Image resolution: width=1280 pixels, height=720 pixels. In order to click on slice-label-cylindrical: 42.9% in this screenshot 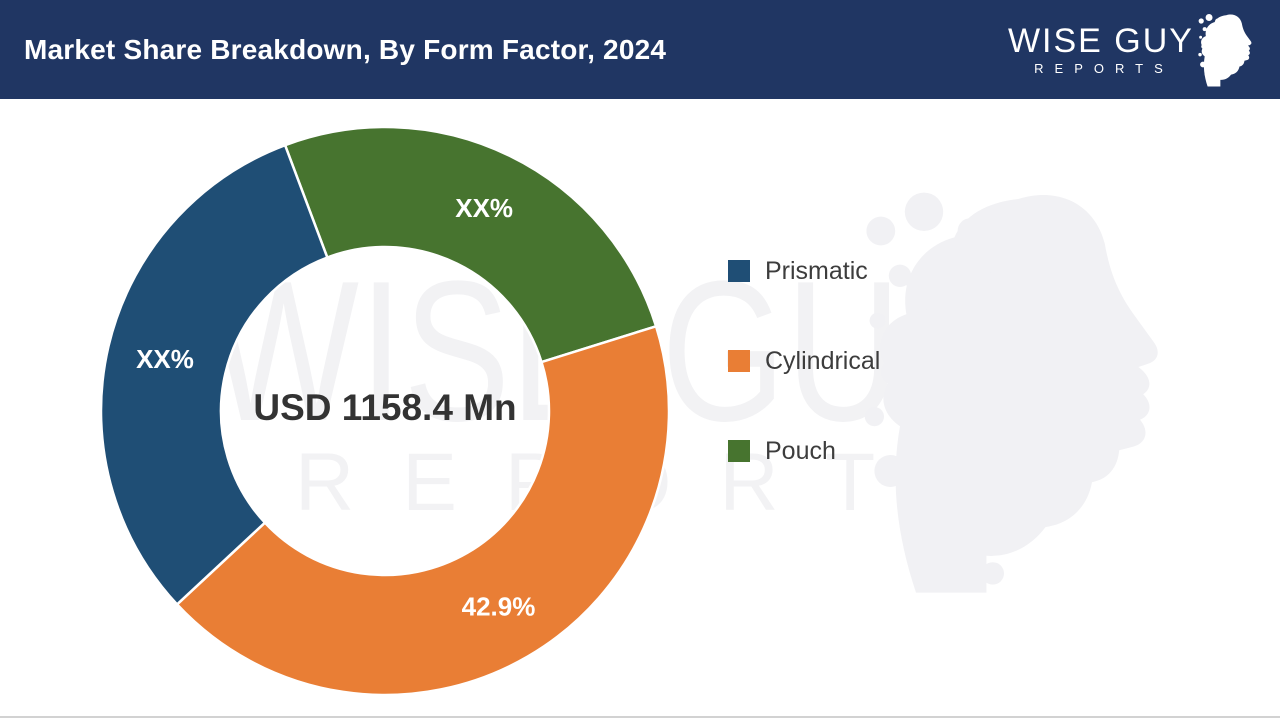, I will do `click(499, 606)`.